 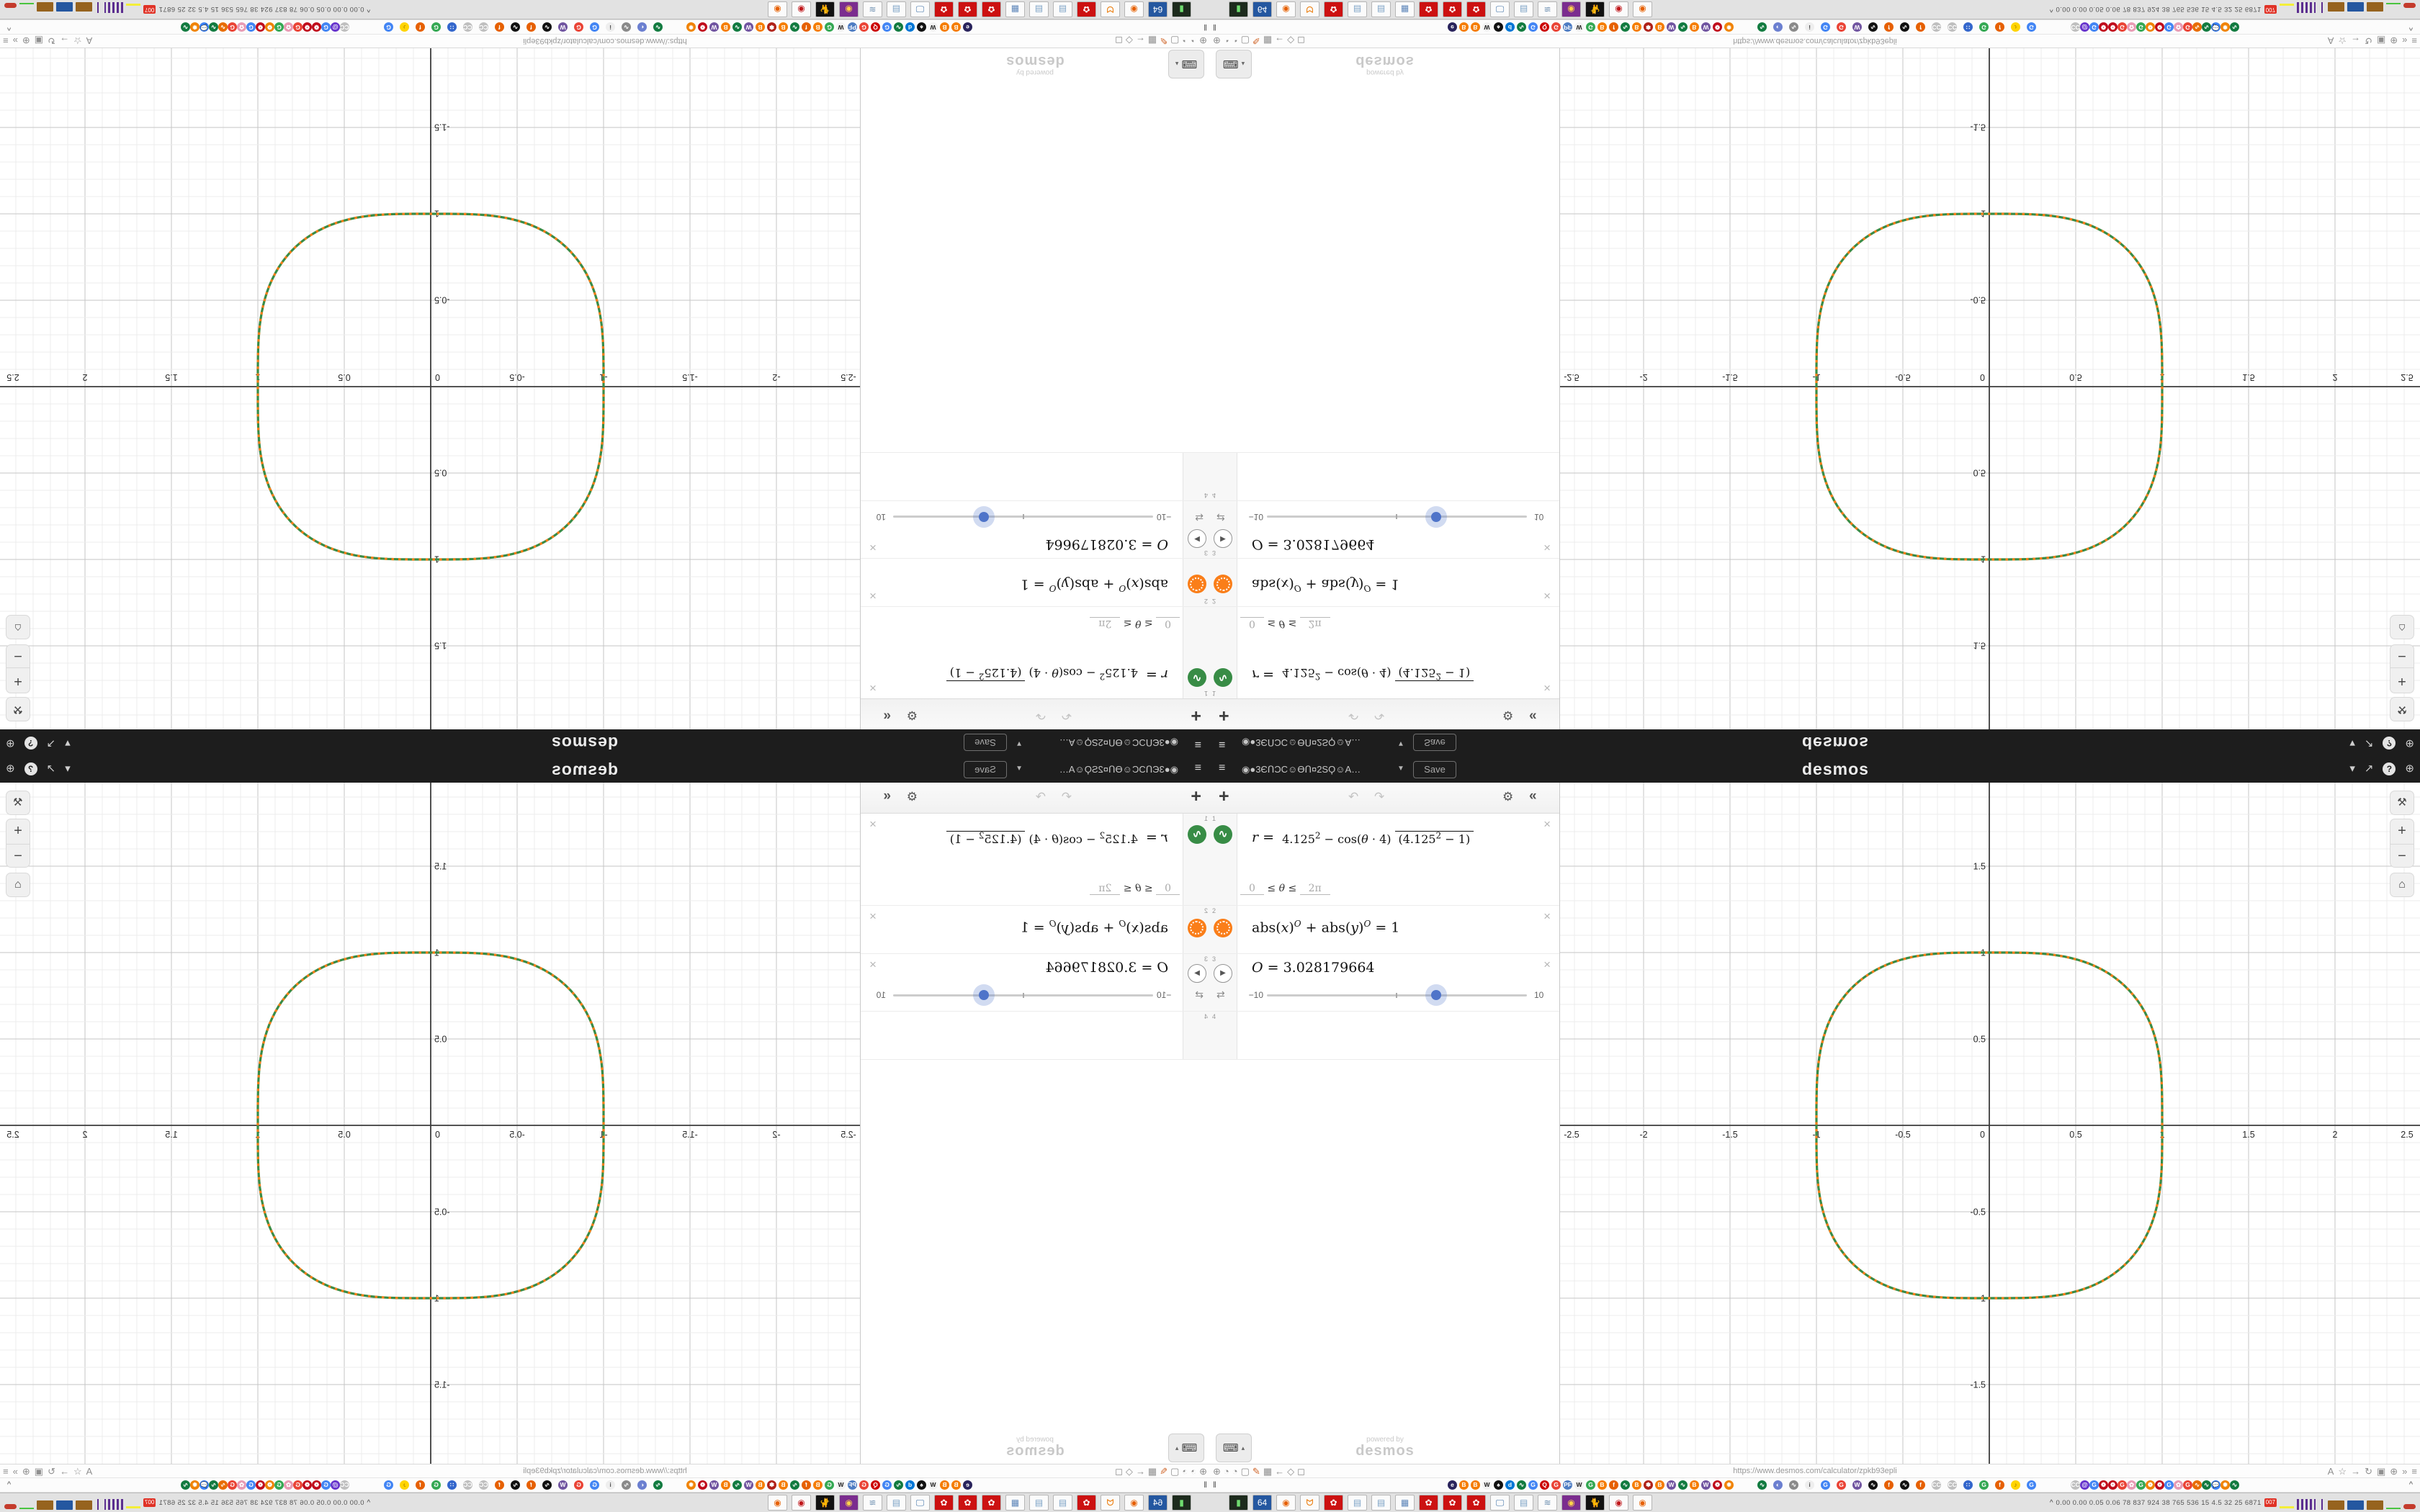 I want to click on help-icon: ?, so click(x=30, y=743).